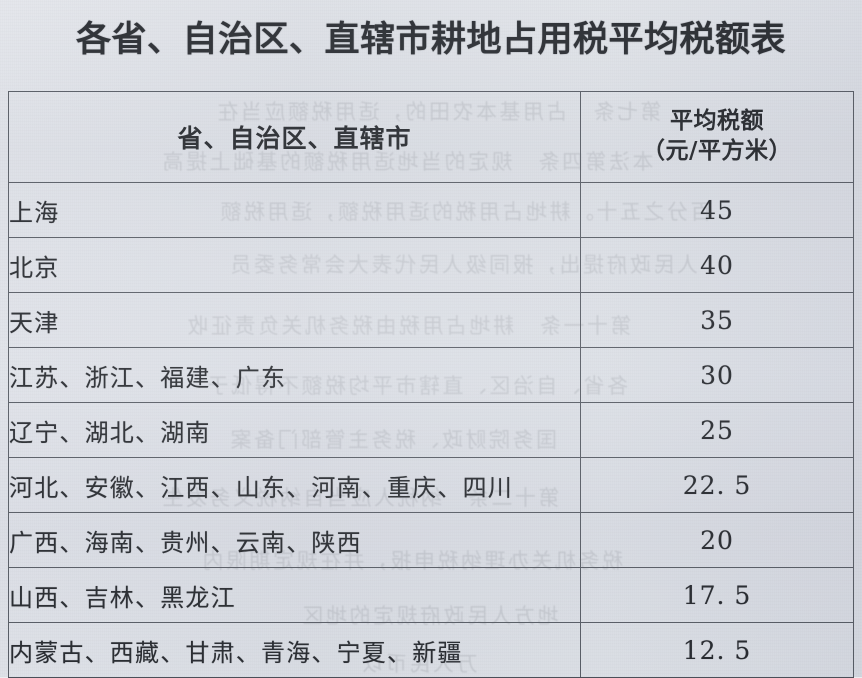  What do you see at coordinates (717, 210) in the screenshot?
I see `cell-rate: 45` at bounding box center [717, 210].